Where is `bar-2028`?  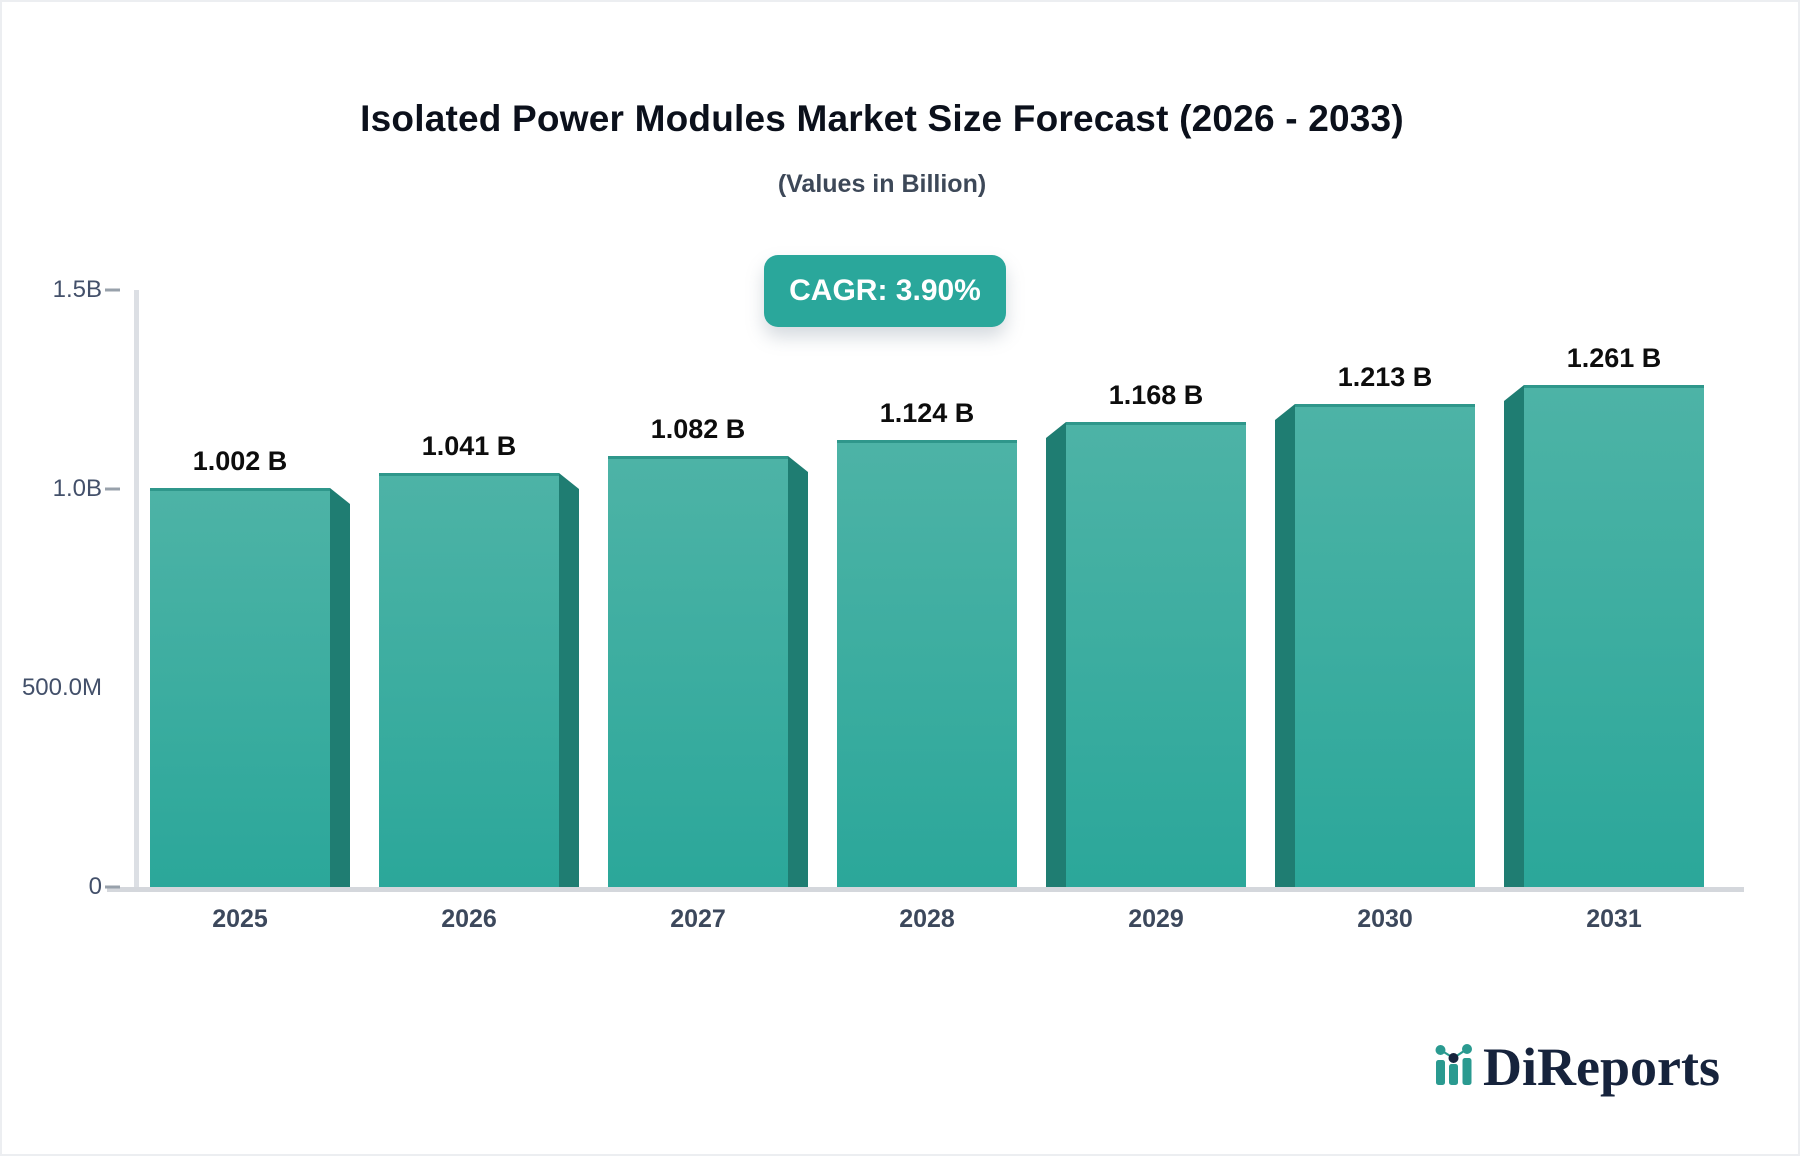
bar-2028 is located at coordinates (927, 663).